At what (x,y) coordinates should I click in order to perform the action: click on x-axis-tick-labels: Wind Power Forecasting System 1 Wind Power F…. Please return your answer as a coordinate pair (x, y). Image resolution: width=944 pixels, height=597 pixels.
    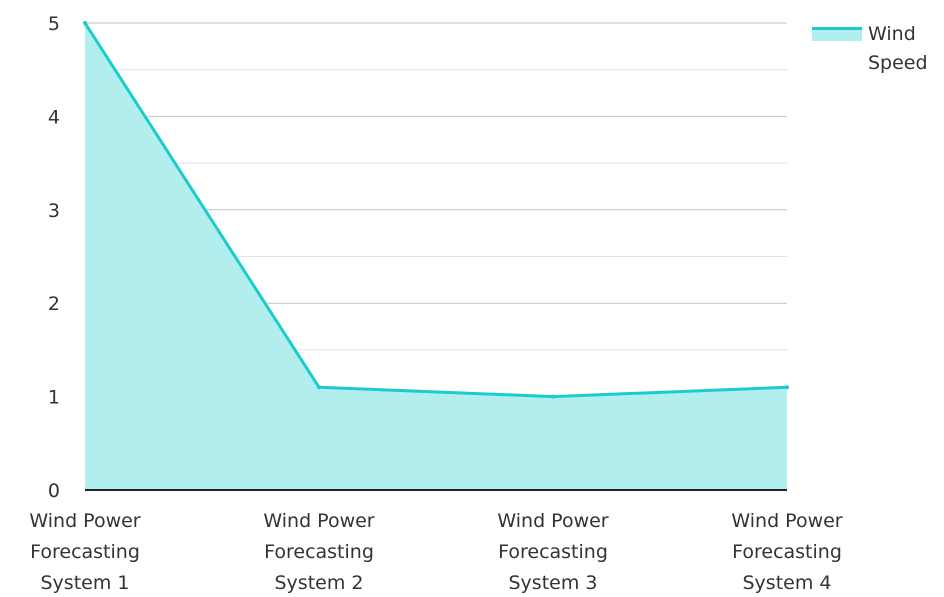
    Looking at the image, I should click on (435, 552).